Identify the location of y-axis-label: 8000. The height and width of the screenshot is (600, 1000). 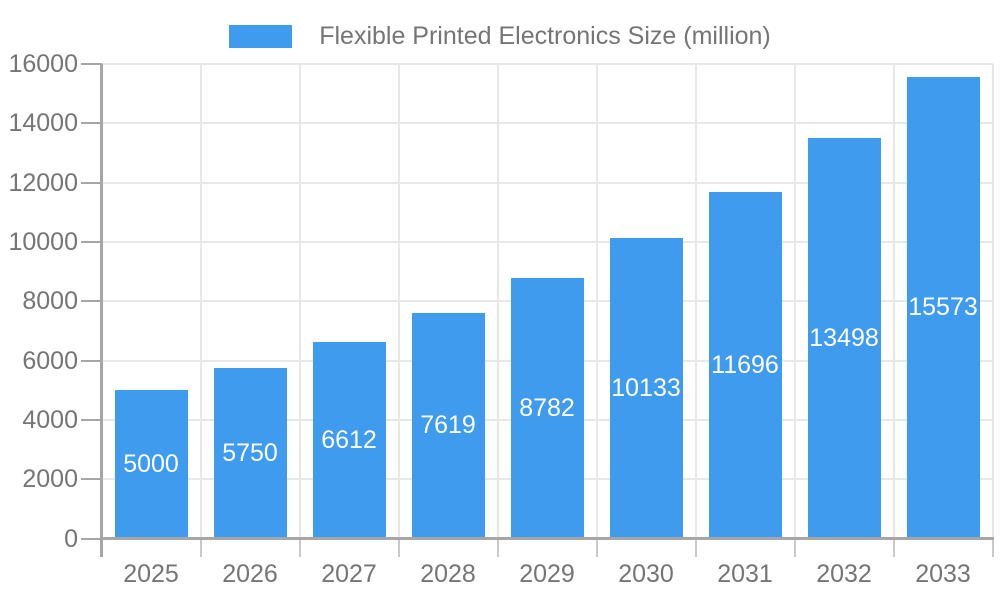
(50, 301).